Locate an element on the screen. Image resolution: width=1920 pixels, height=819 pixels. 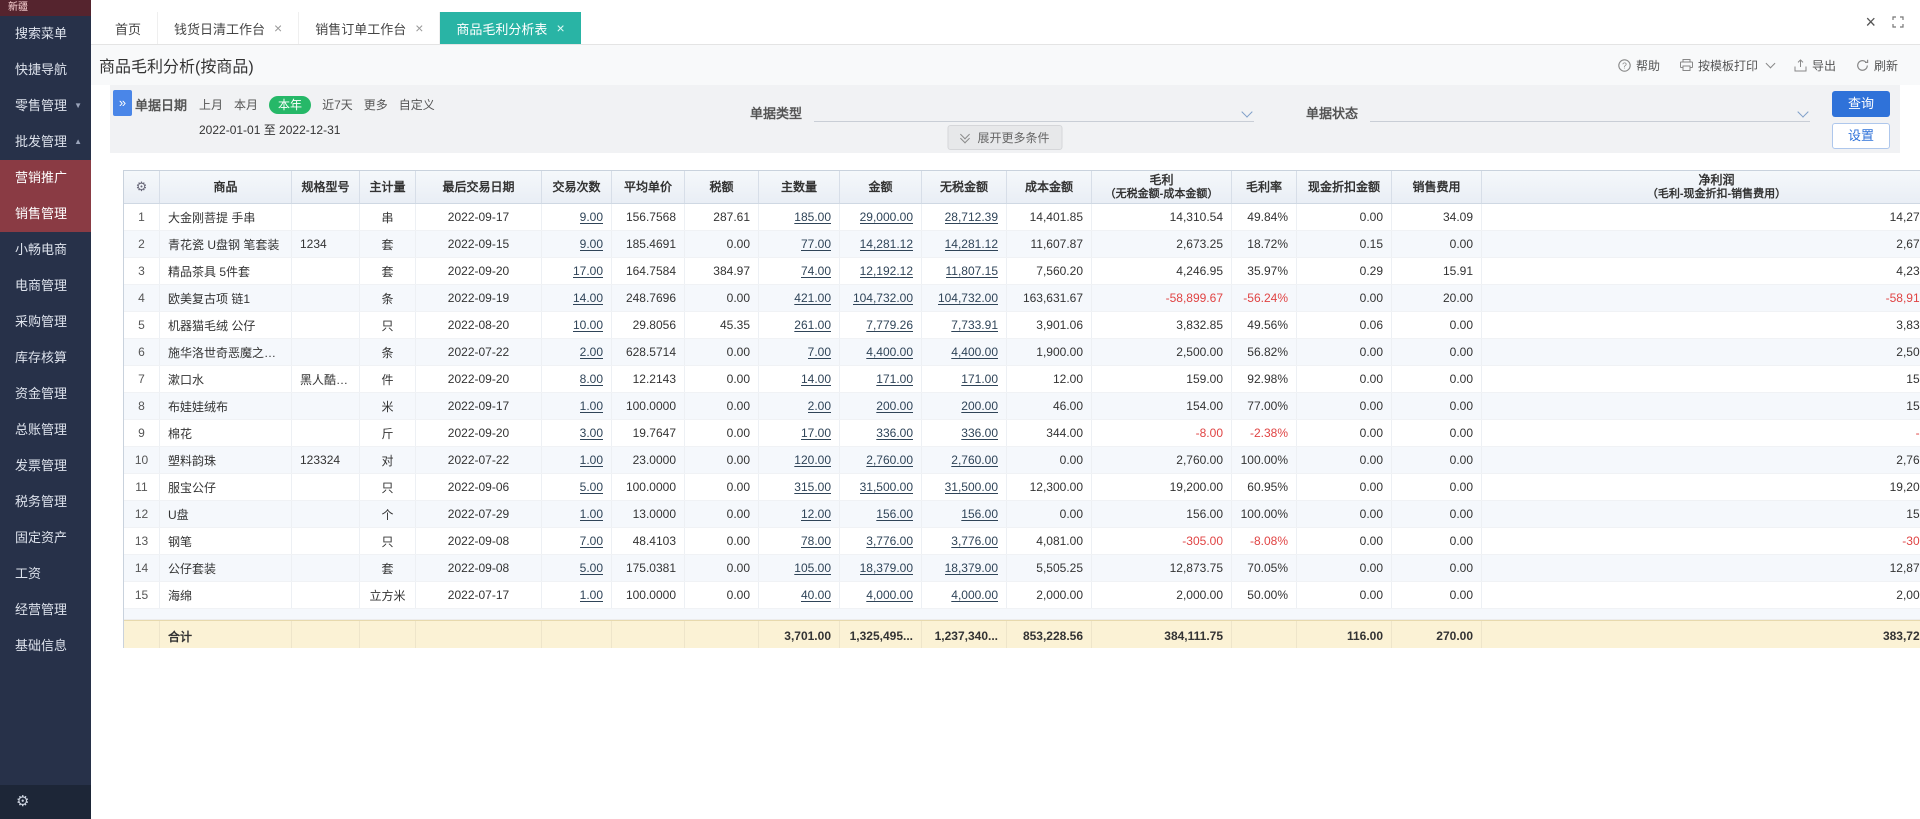
sidebar-item-采购管理: 采购管理 is located at coordinates (45, 322).